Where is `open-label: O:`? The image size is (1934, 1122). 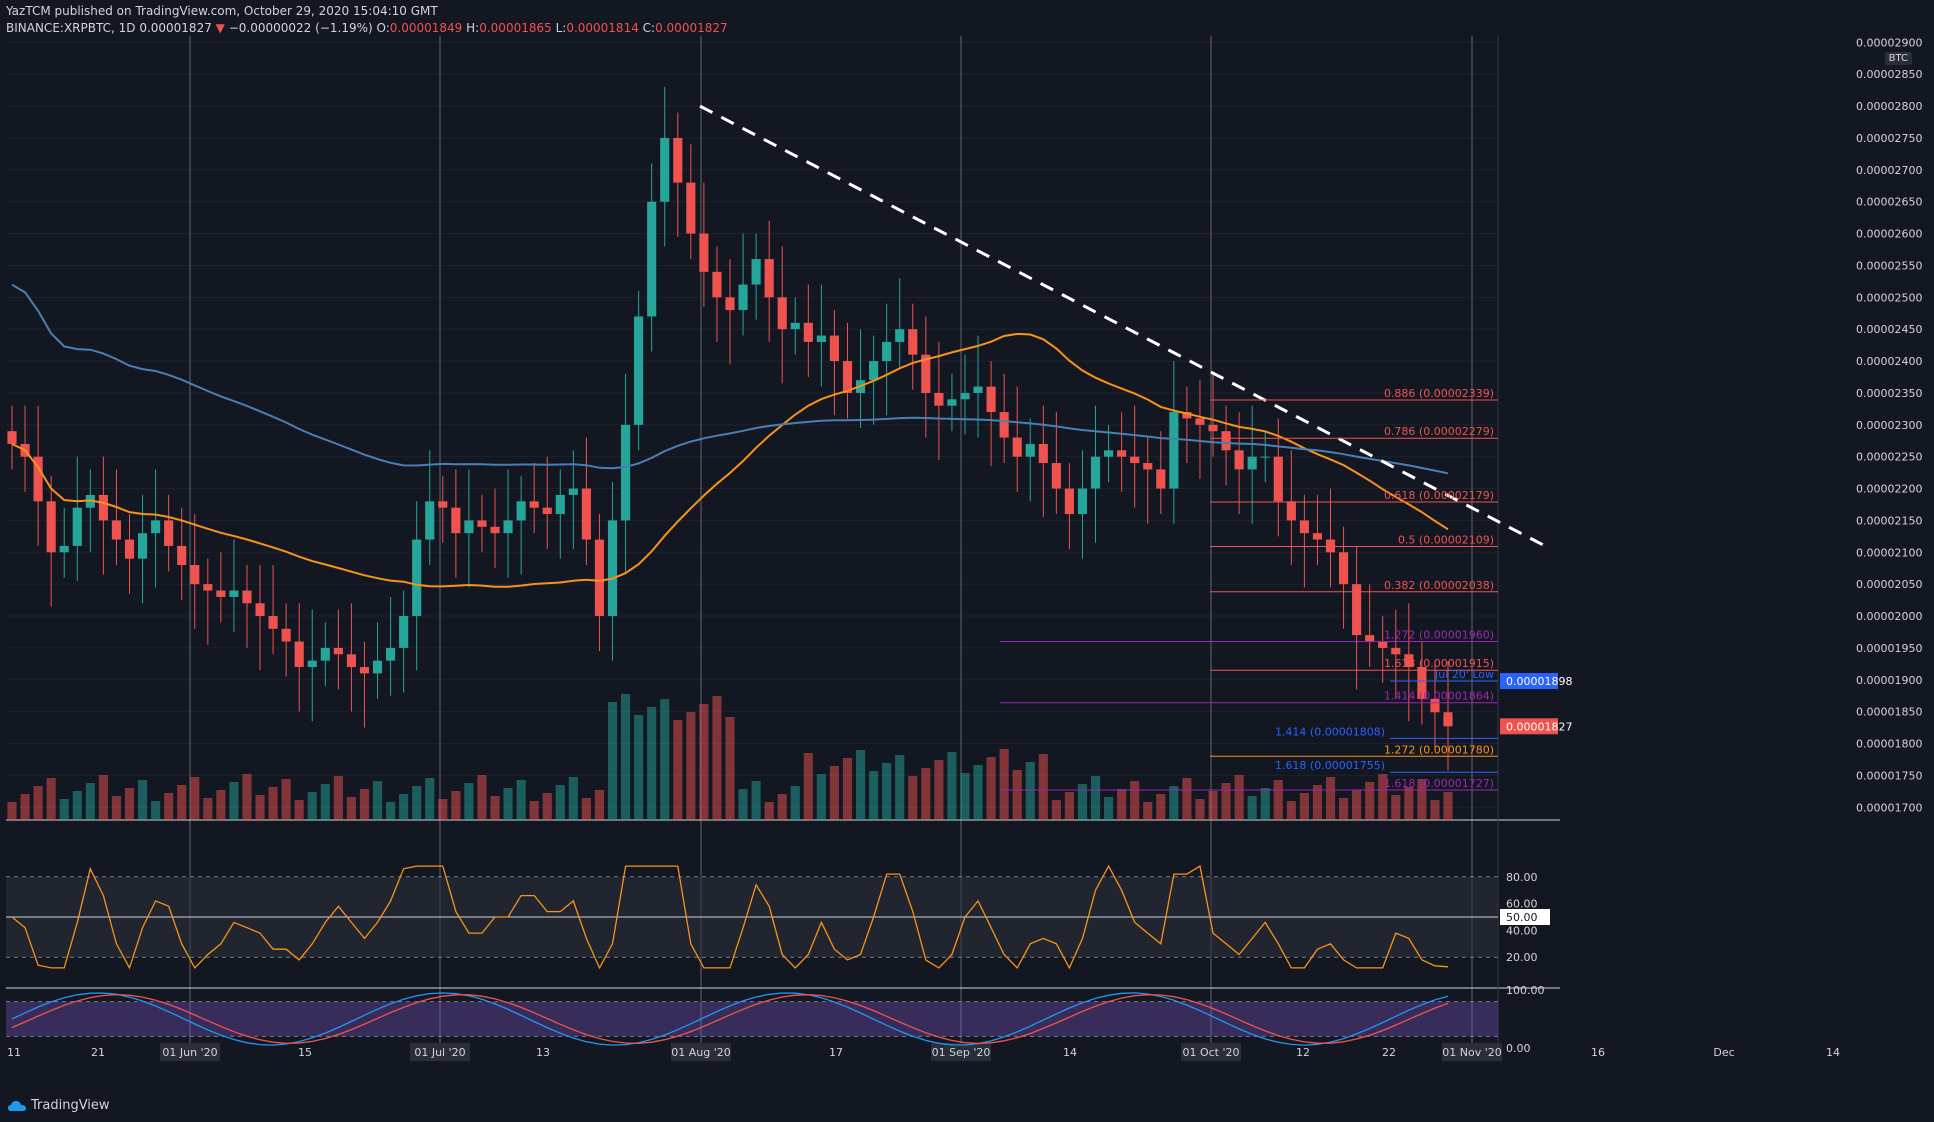
open-label: O: is located at coordinates (383, 28).